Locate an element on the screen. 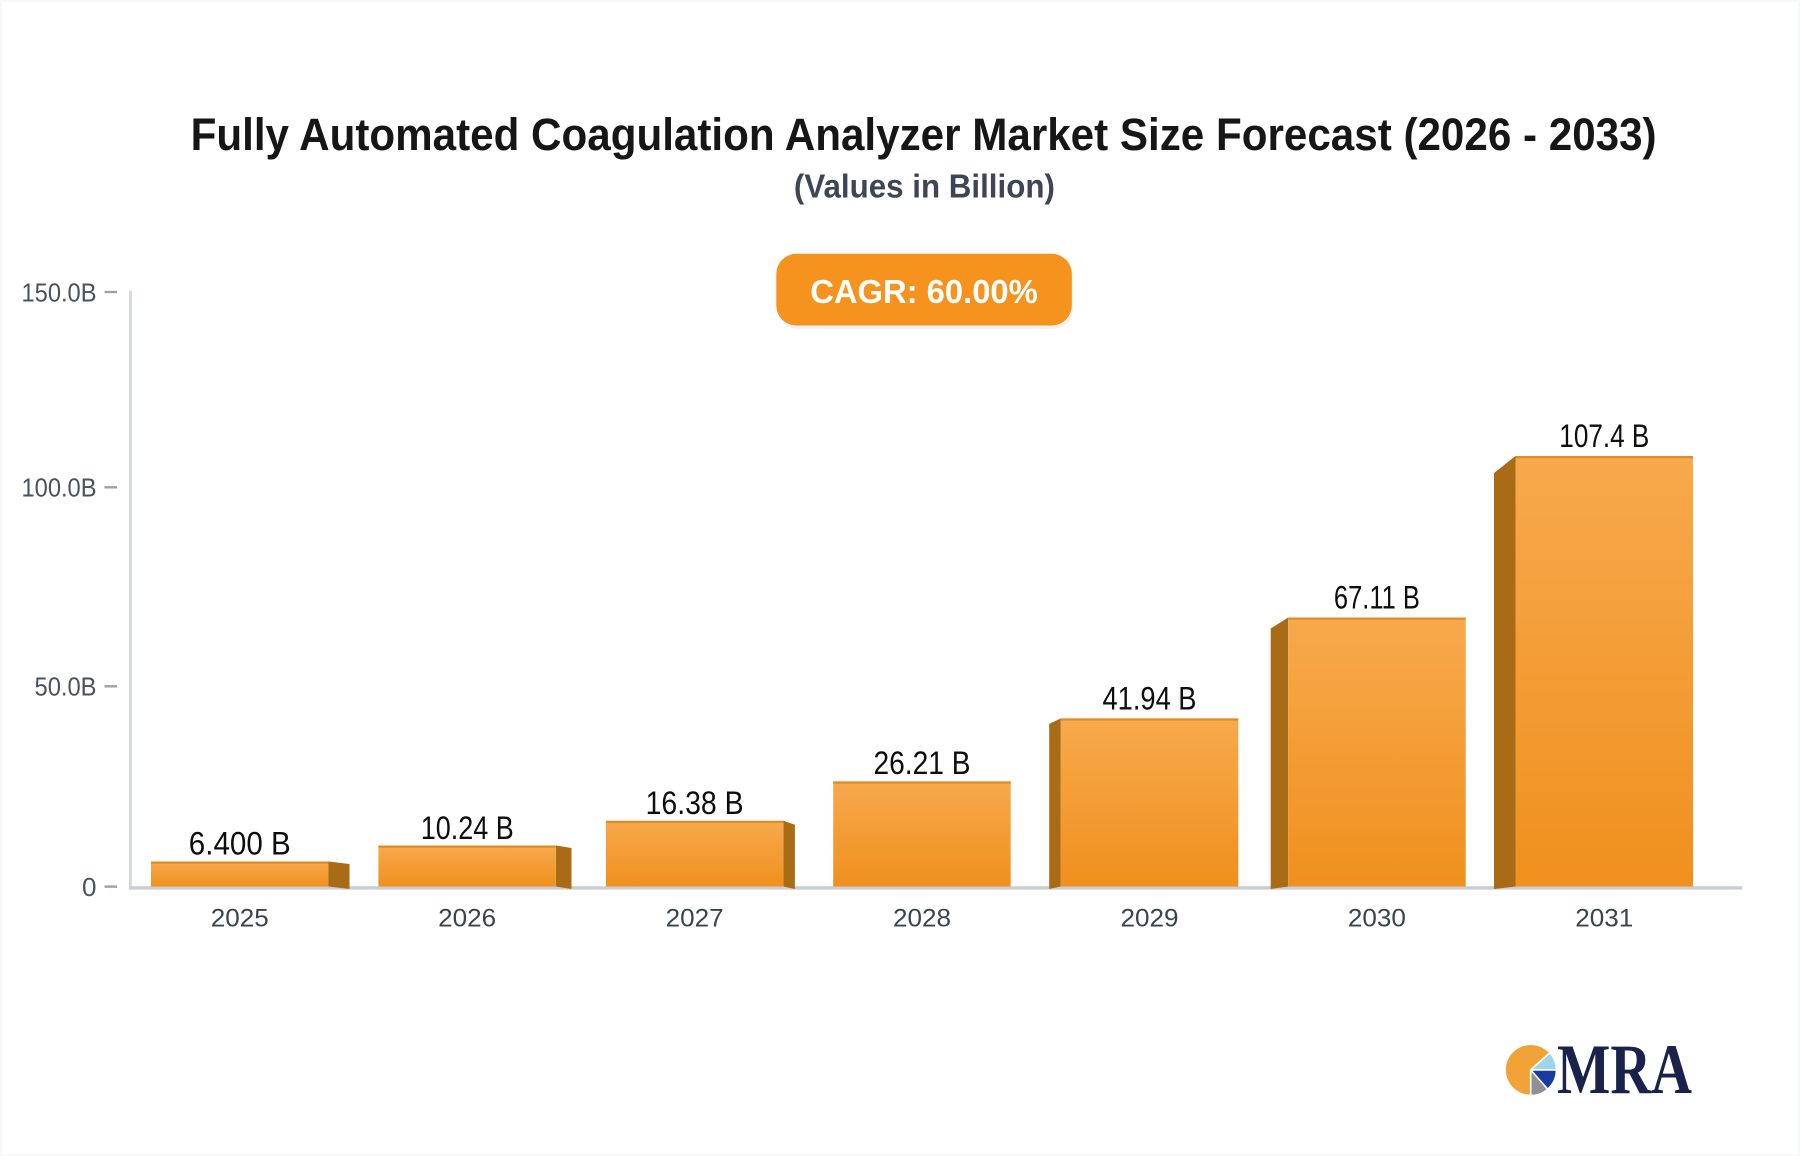  svg-text: 2026 is located at coordinates (467, 919).